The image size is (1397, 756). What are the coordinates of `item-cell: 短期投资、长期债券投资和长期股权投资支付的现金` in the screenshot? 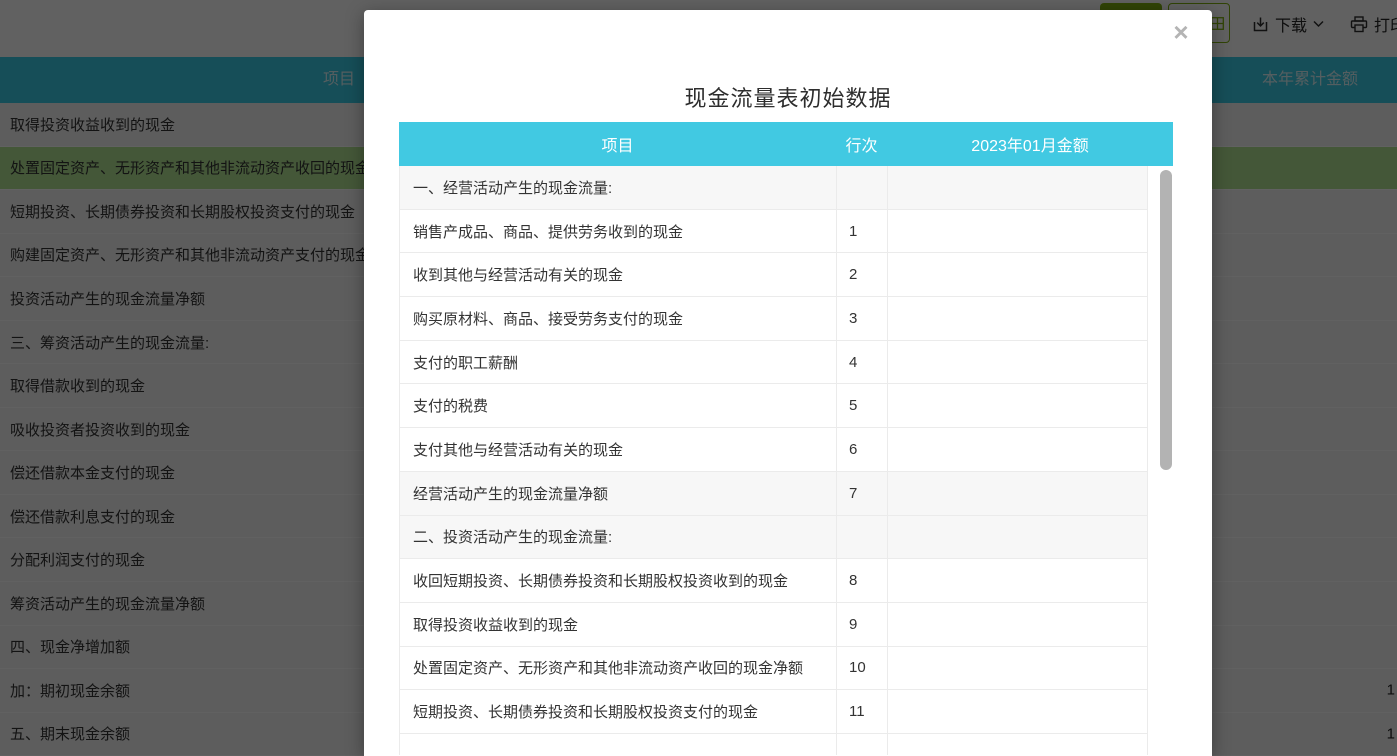 It's located at (618, 711).